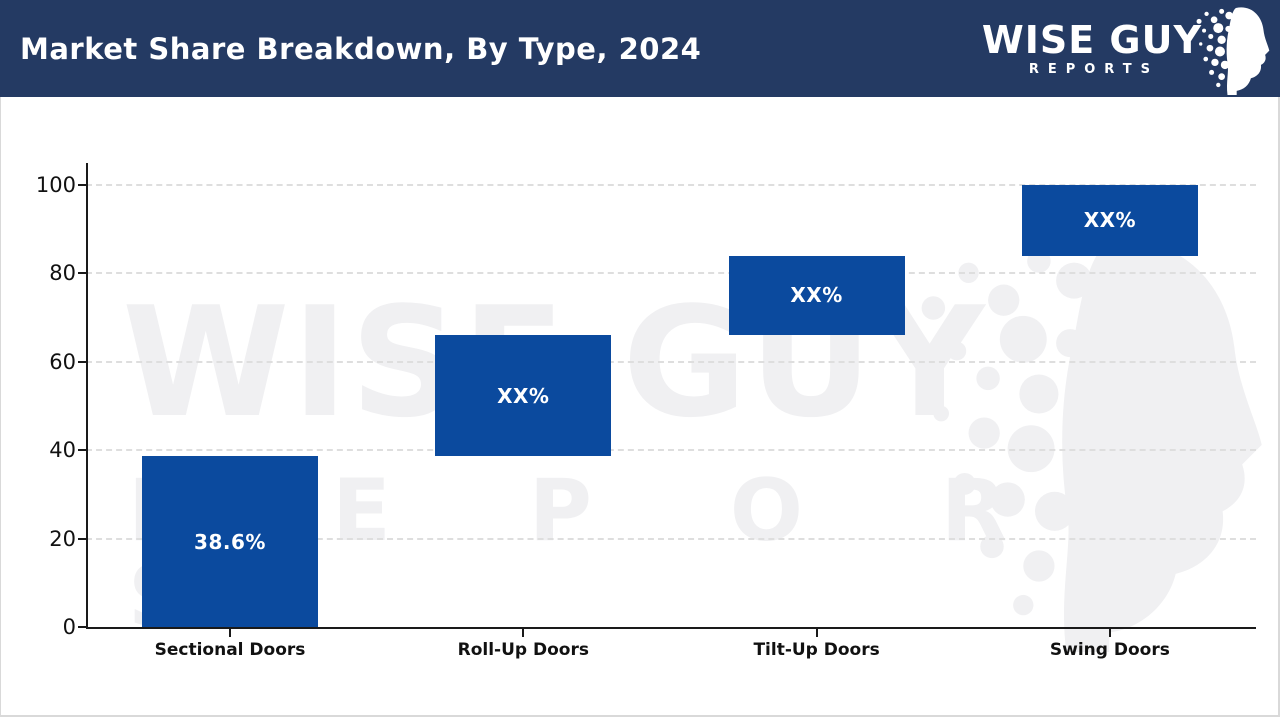 Image resolution: width=1280 pixels, height=720 pixels. What do you see at coordinates (361, 48) in the screenshot?
I see `page-title: Market Share Breakdown, By Type, 2024` at bounding box center [361, 48].